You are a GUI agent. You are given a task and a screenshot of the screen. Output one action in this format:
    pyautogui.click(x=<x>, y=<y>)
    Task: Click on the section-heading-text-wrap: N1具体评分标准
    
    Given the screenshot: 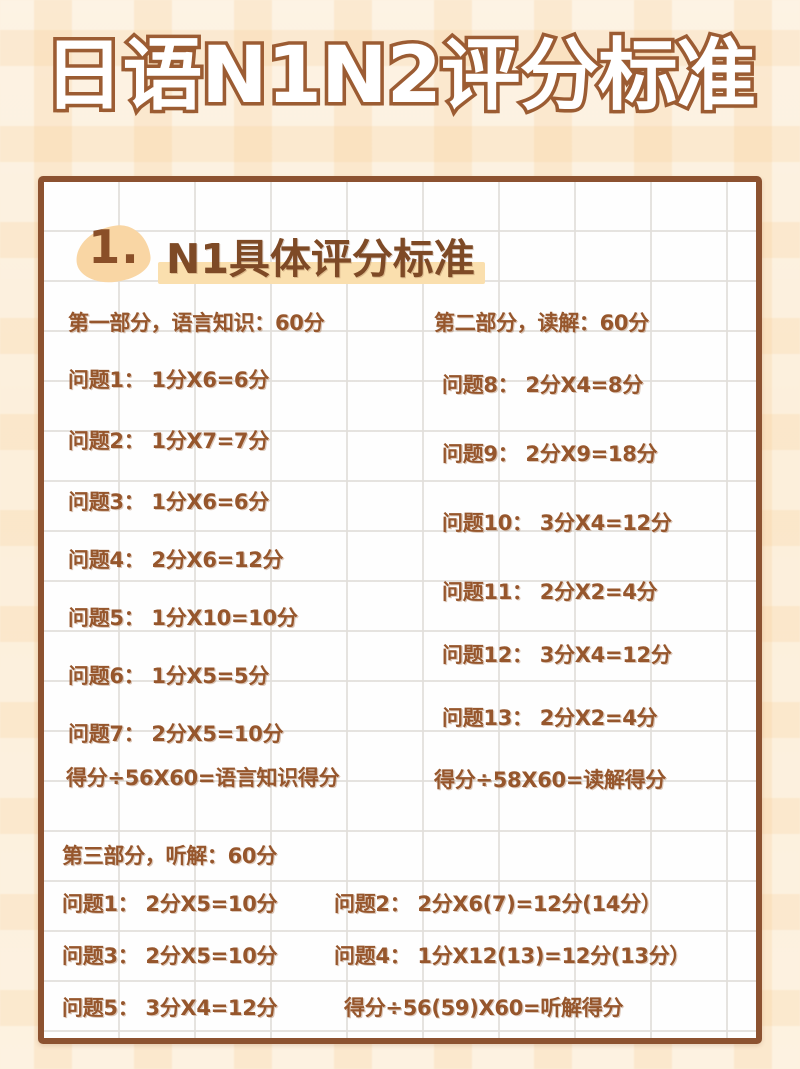 What is the action you would take?
    pyautogui.click(x=321, y=255)
    